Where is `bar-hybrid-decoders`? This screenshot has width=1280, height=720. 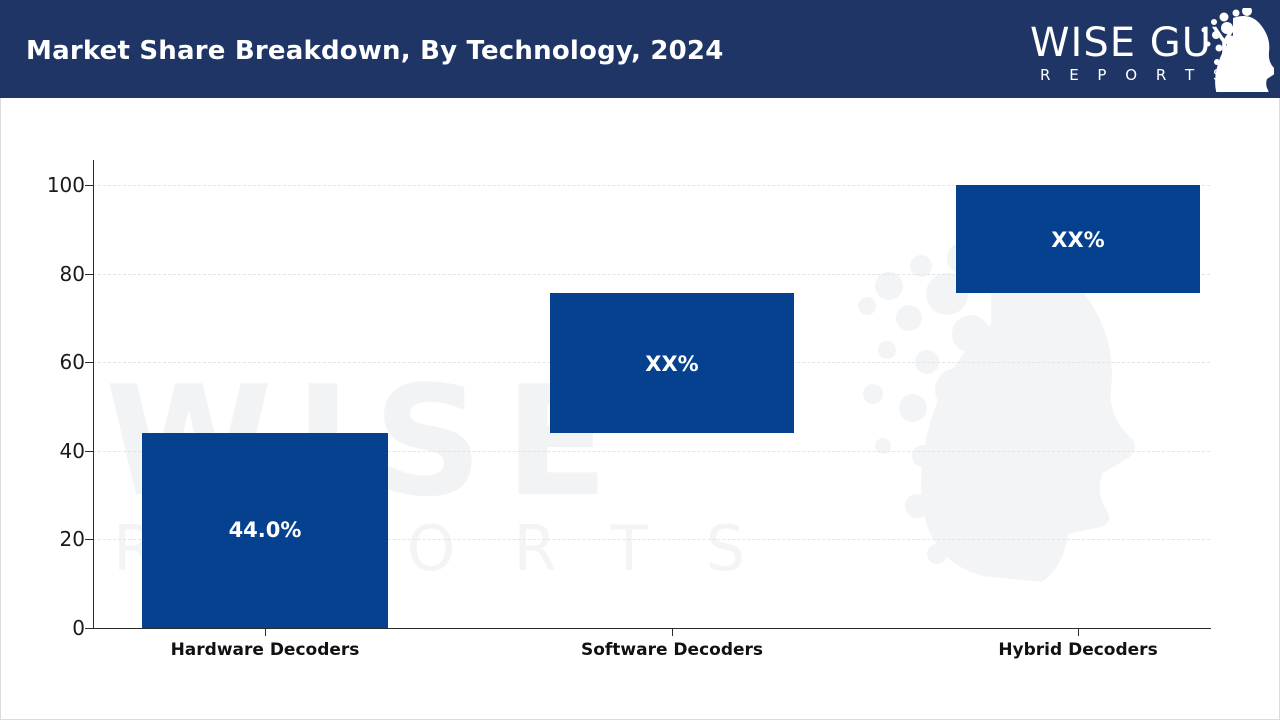
bar-hybrid-decoders is located at coordinates (1078, 239).